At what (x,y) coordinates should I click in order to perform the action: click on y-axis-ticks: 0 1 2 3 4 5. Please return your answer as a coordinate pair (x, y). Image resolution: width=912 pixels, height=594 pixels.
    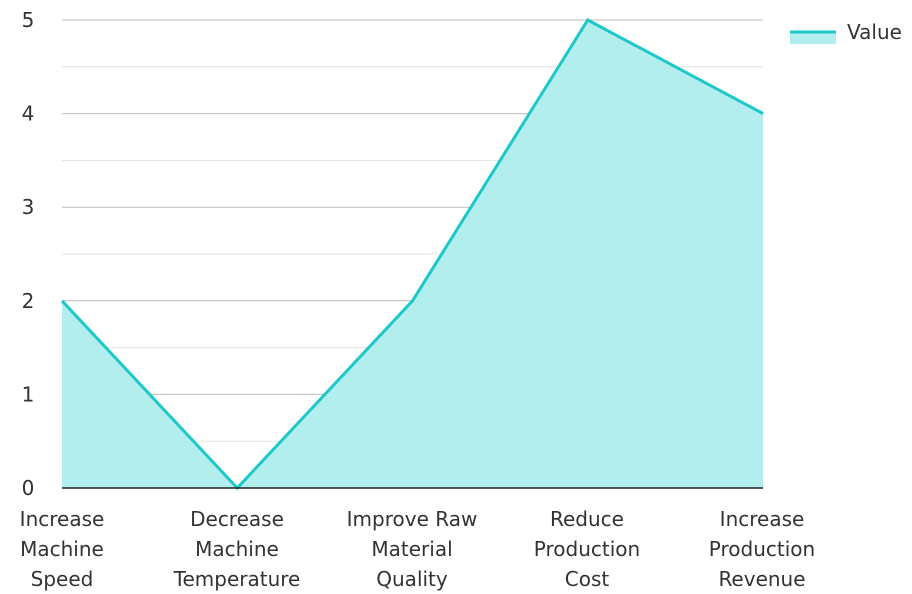
    Looking at the image, I should click on (28, 254).